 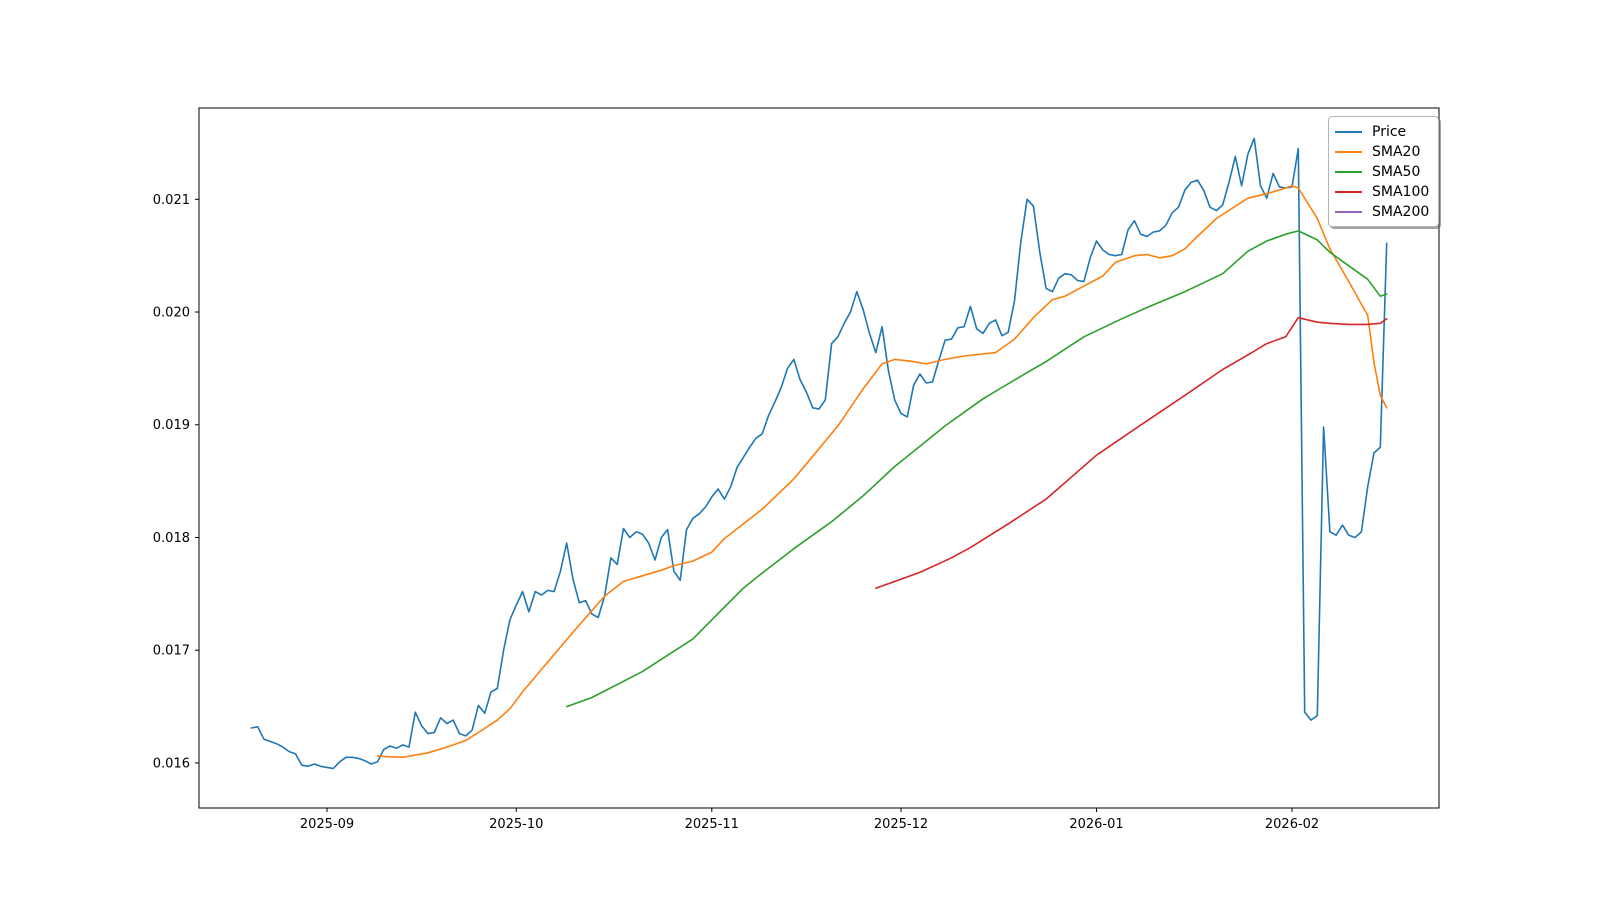 What do you see at coordinates (327, 824) in the screenshot?
I see `x-tick-label: 2025-09` at bounding box center [327, 824].